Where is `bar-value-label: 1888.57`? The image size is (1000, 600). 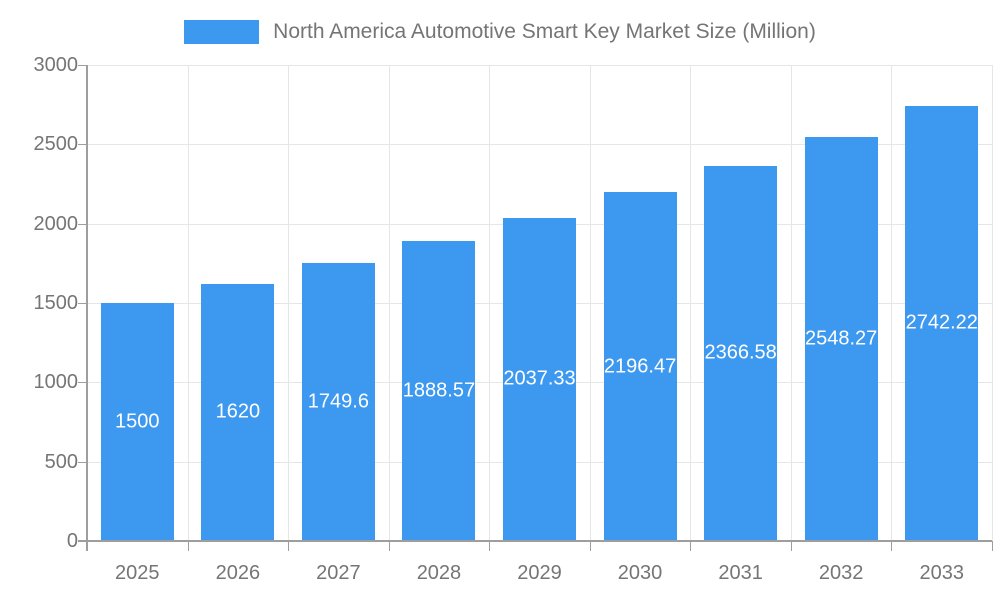
bar-value-label: 1888.57 is located at coordinates (439, 390).